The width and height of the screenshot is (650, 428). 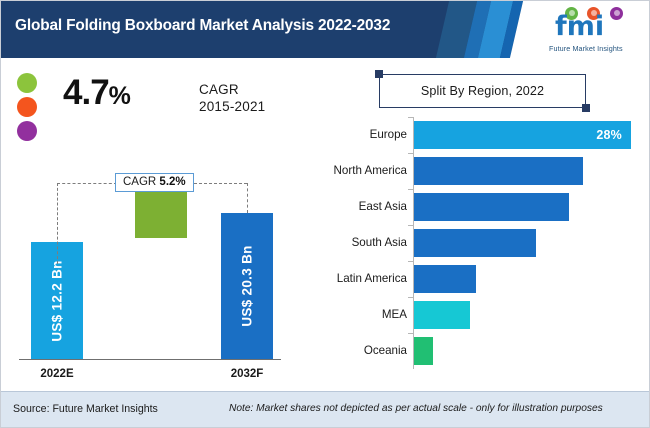 I want to click on cagr-caption-line1: CAGR, so click(x=219, y=89).